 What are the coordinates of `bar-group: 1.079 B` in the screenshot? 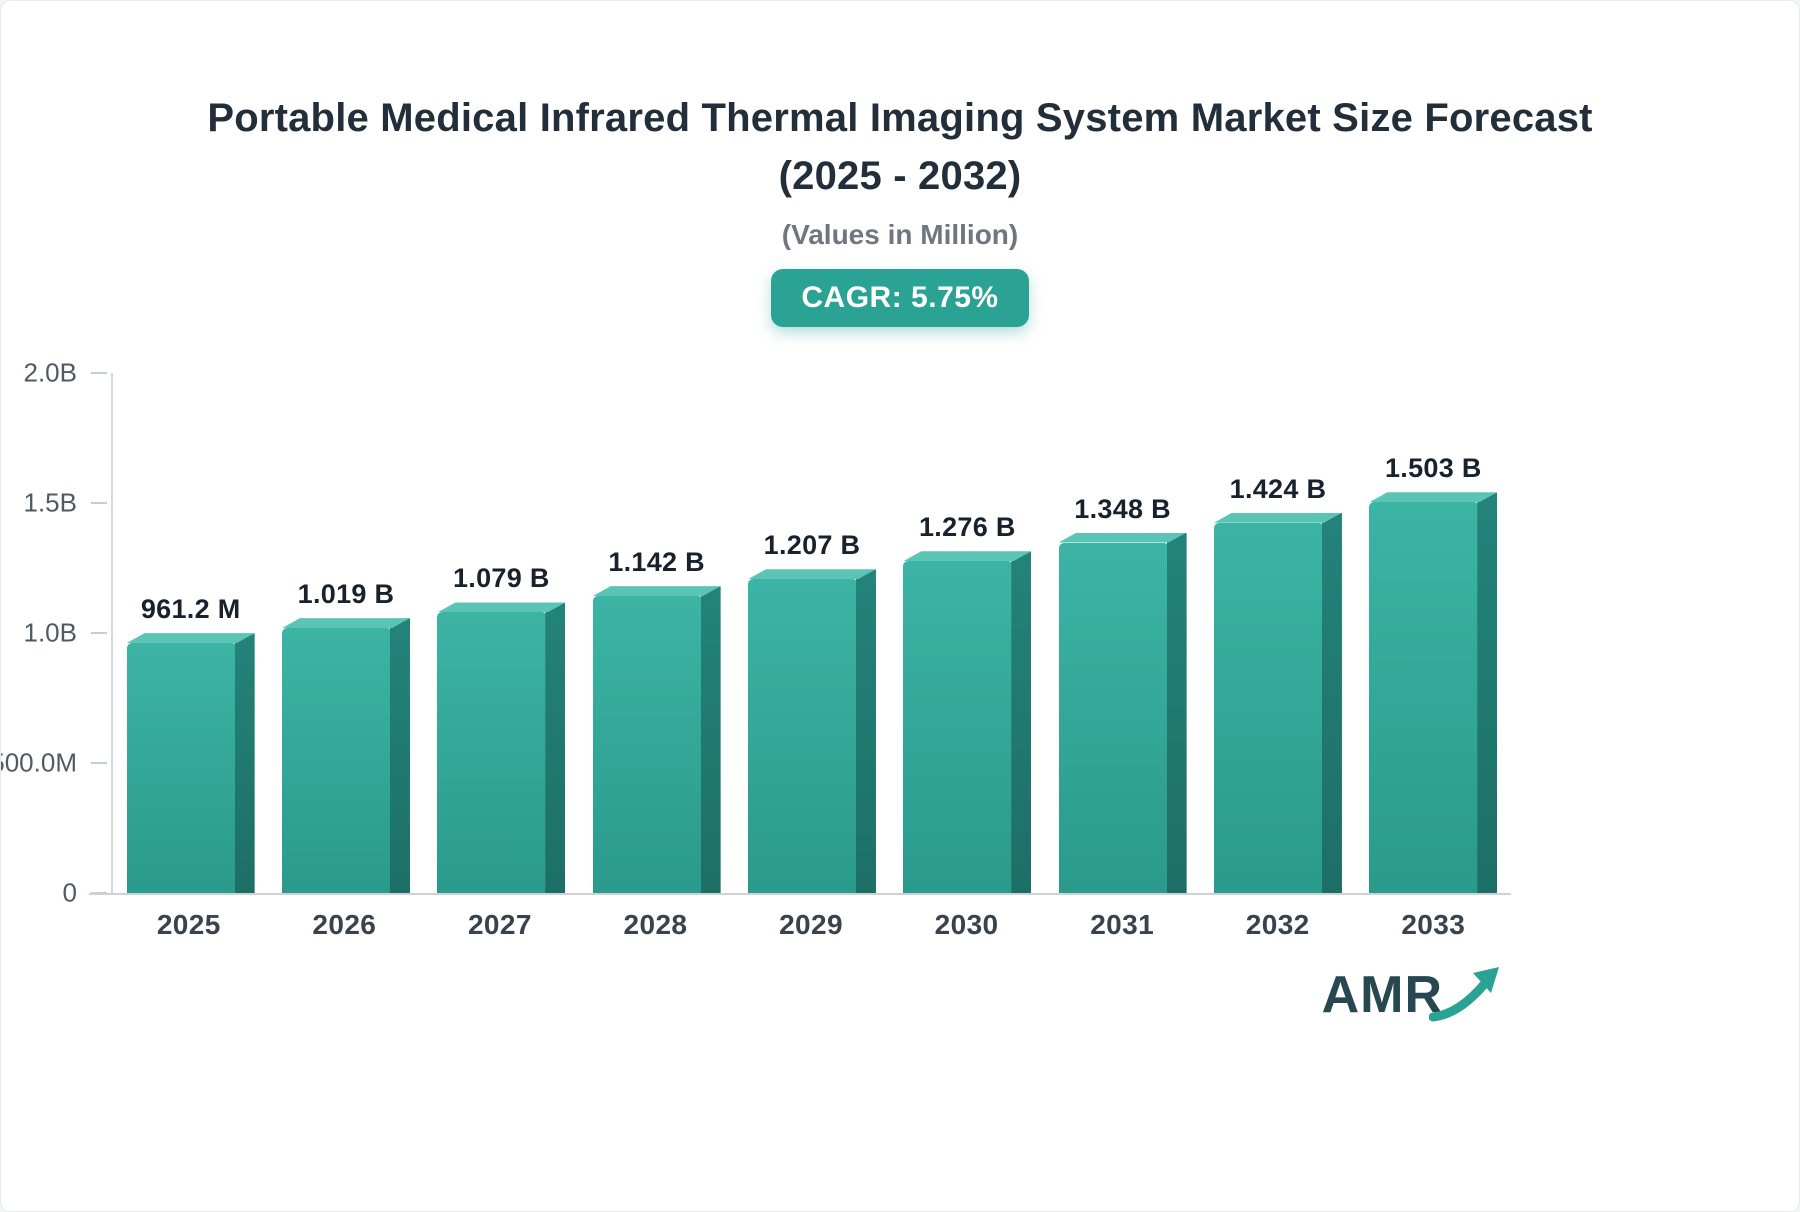 It's located at (501, 633).